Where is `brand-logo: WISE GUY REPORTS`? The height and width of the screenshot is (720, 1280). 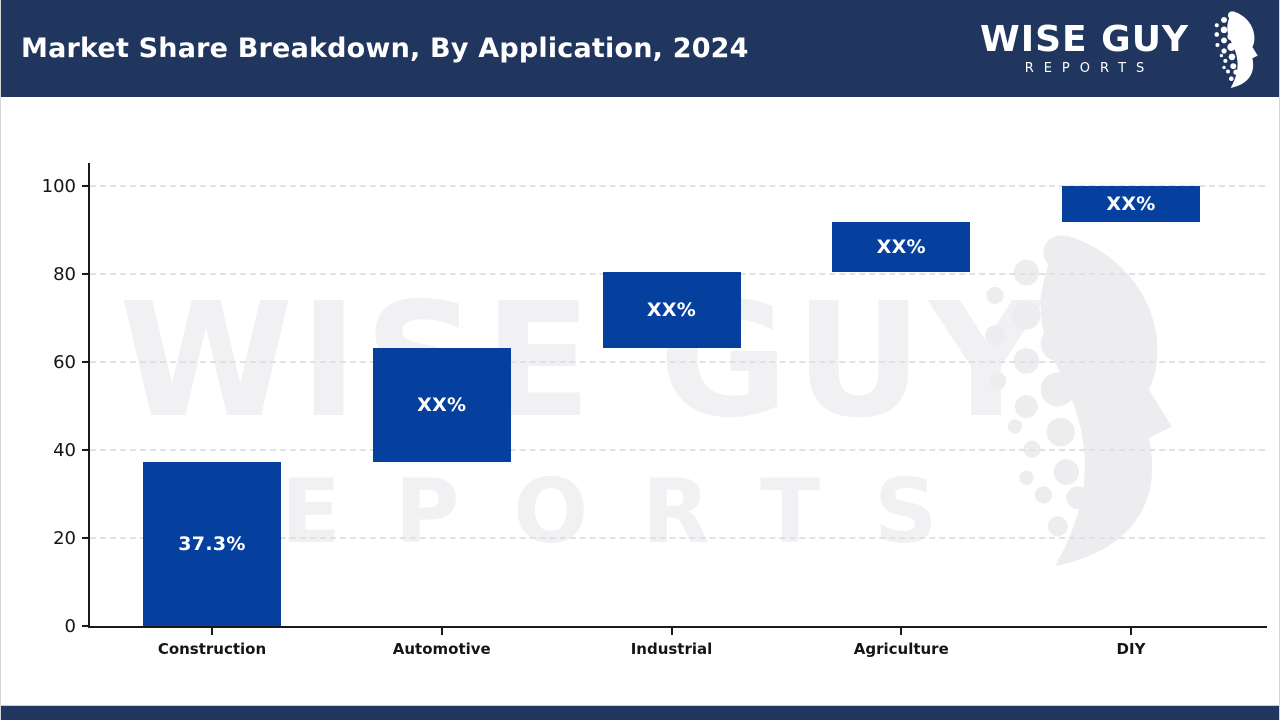 brand-logo: WISE GUY REPORTS is located at coordinates (1120, 49).